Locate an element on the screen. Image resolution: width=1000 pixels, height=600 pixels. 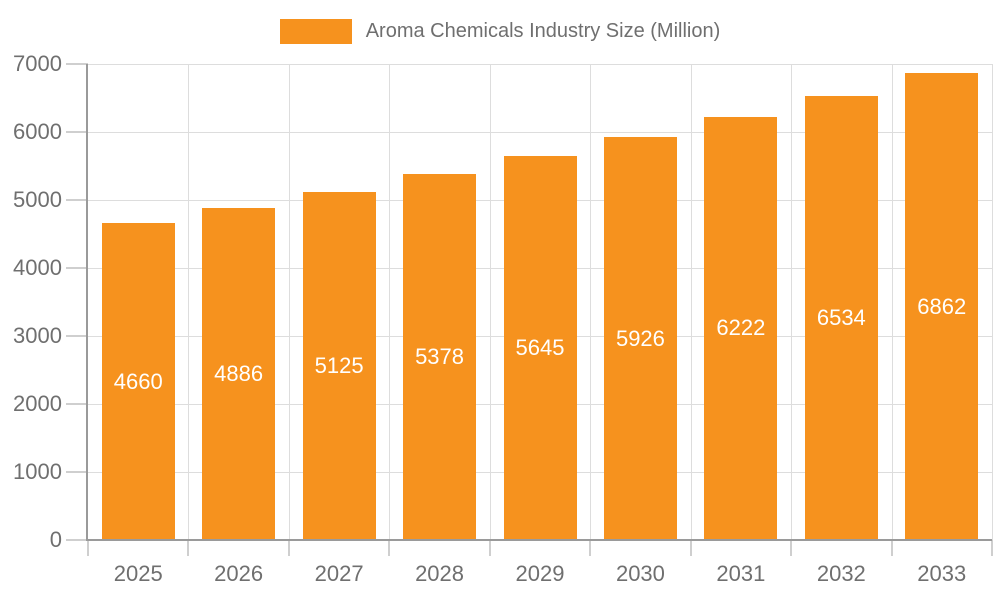
y-tick-label: 7000 is located at coordinates (37, 63).